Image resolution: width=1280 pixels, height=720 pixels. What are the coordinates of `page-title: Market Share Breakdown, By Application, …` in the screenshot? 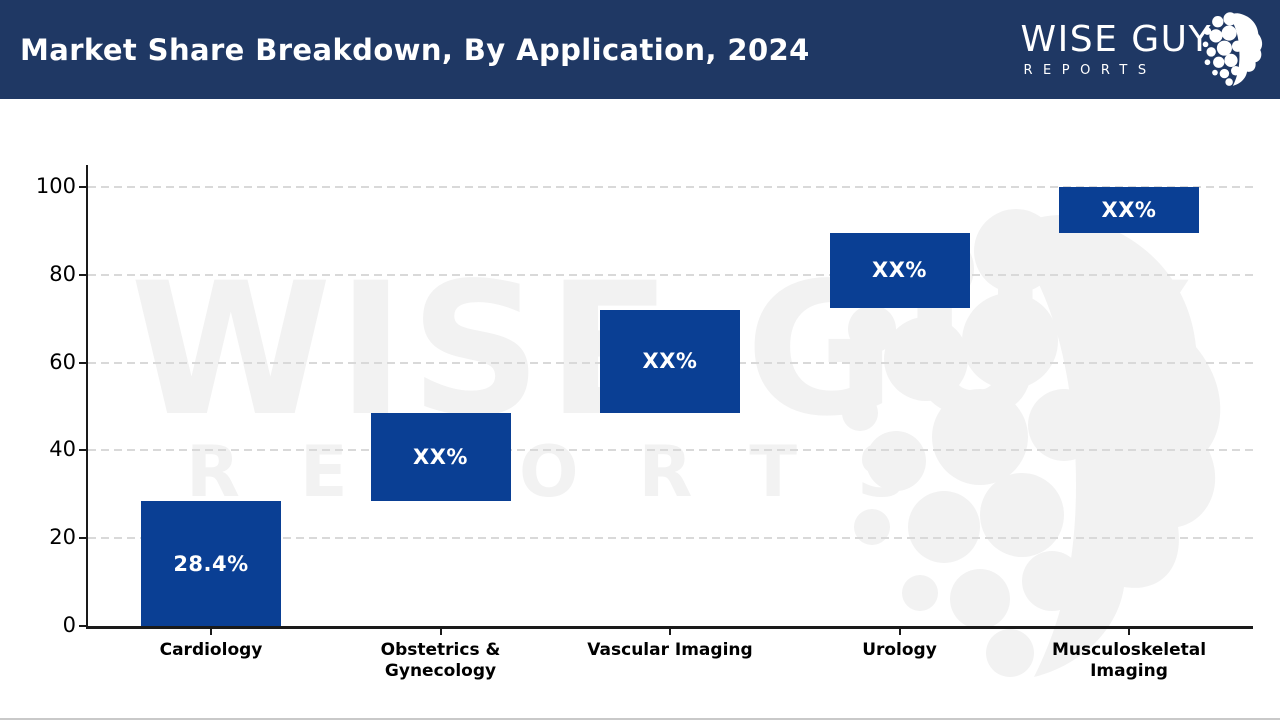 It's located at (415, 49).